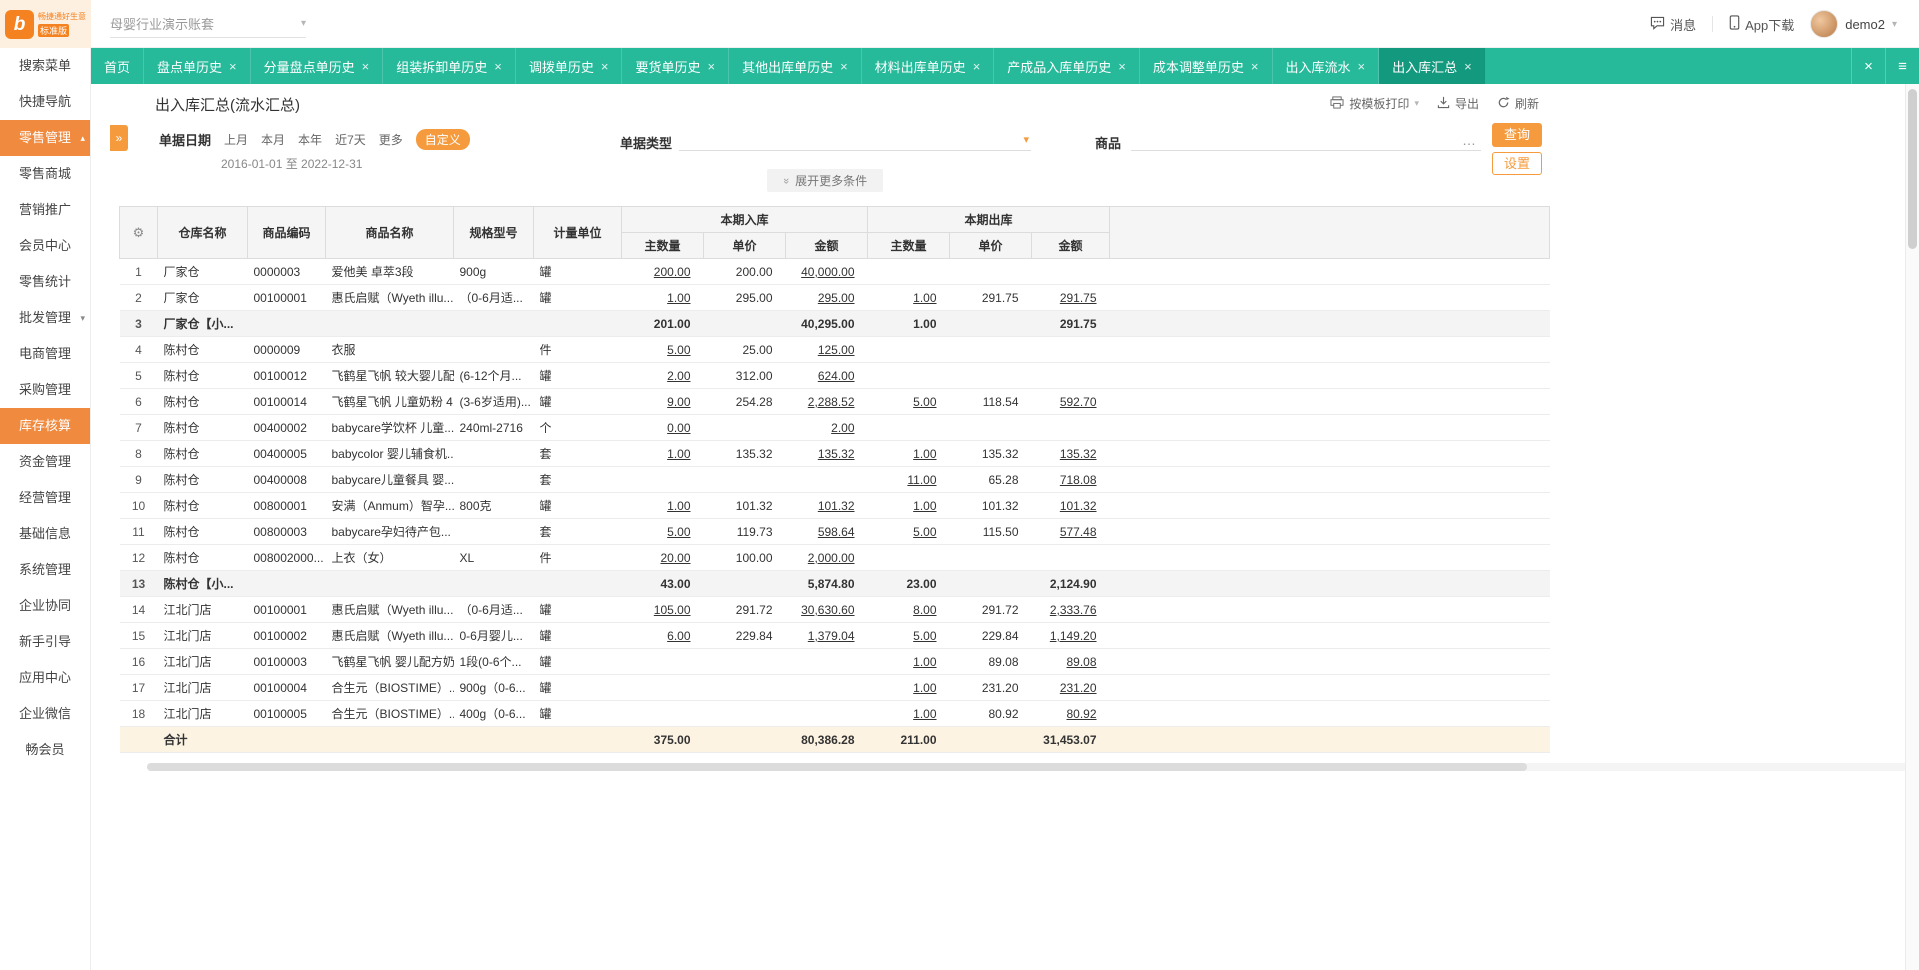 Image resolution: width=1919 pixels, height=970 pixels. Describe the element at coordinates (577, 232) in the screenshot. I see `col-unit: 计量单位` at that location.